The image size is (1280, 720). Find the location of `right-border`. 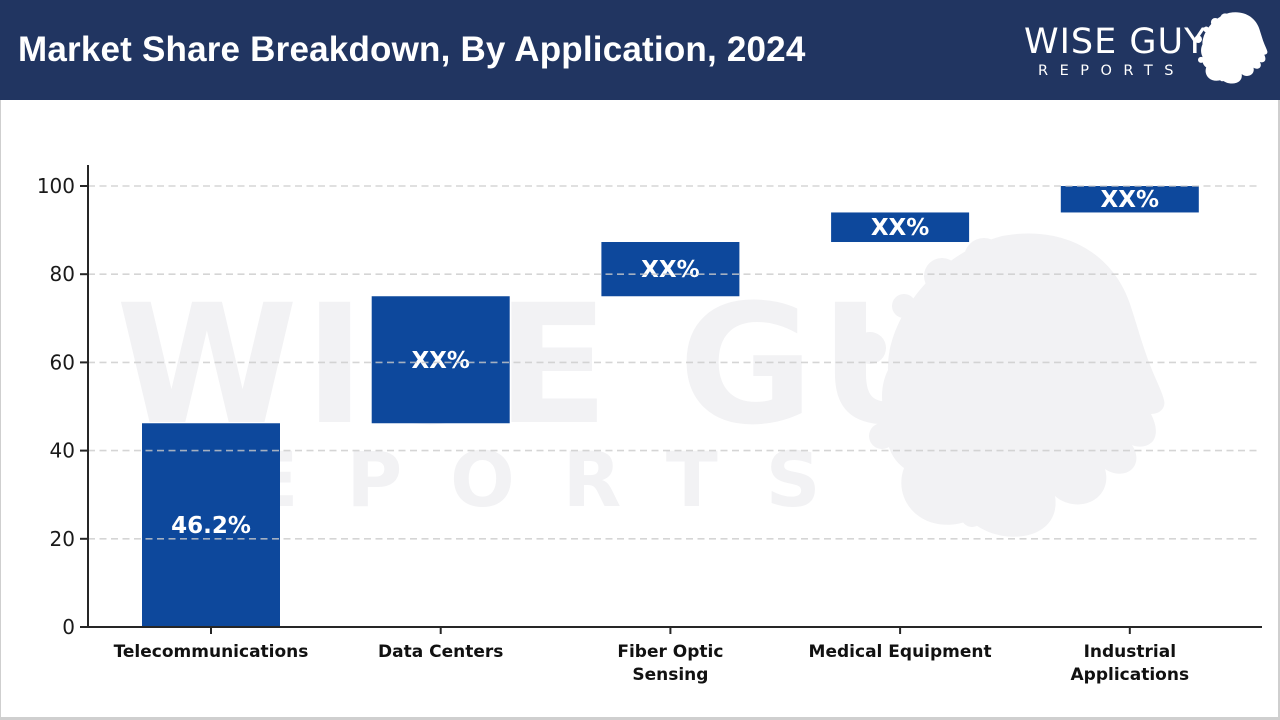

right-border is located at coordinates (1279, 410).